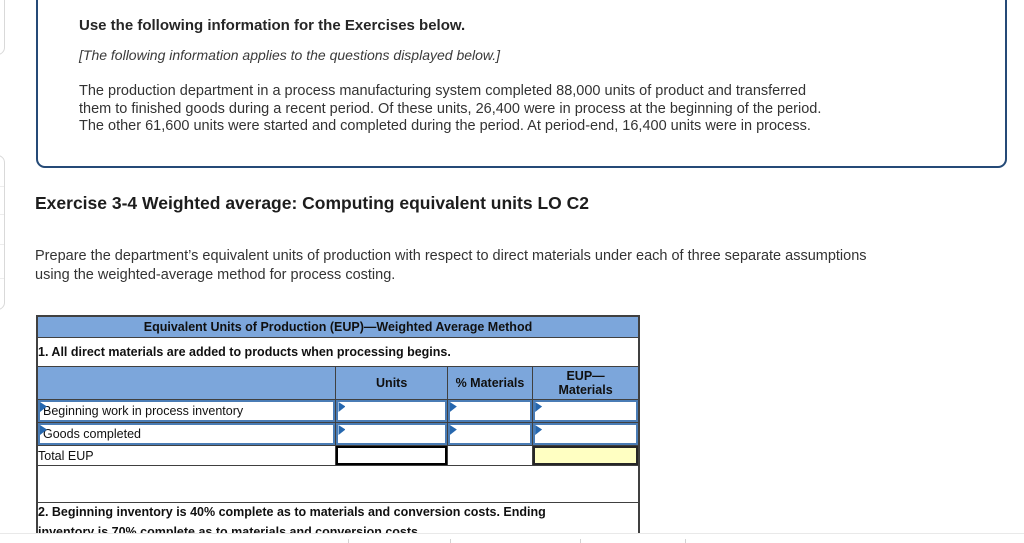 Image resolution: width=1024 pixels, height=543 pixels. I want to click on dropdown-beginning-wip-label: Beginning work in process inventory, so click(186, 411).